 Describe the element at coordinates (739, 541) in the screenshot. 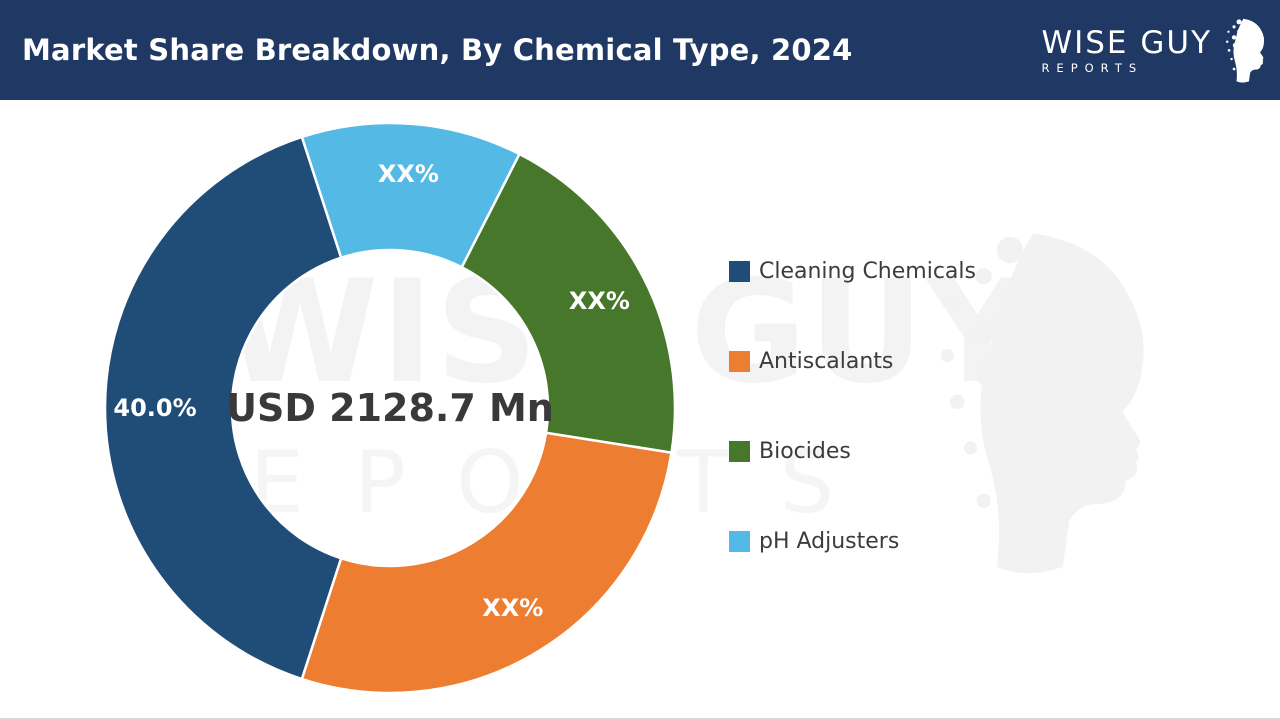

I see `legend-swatch-ph-adjusters` at that location.